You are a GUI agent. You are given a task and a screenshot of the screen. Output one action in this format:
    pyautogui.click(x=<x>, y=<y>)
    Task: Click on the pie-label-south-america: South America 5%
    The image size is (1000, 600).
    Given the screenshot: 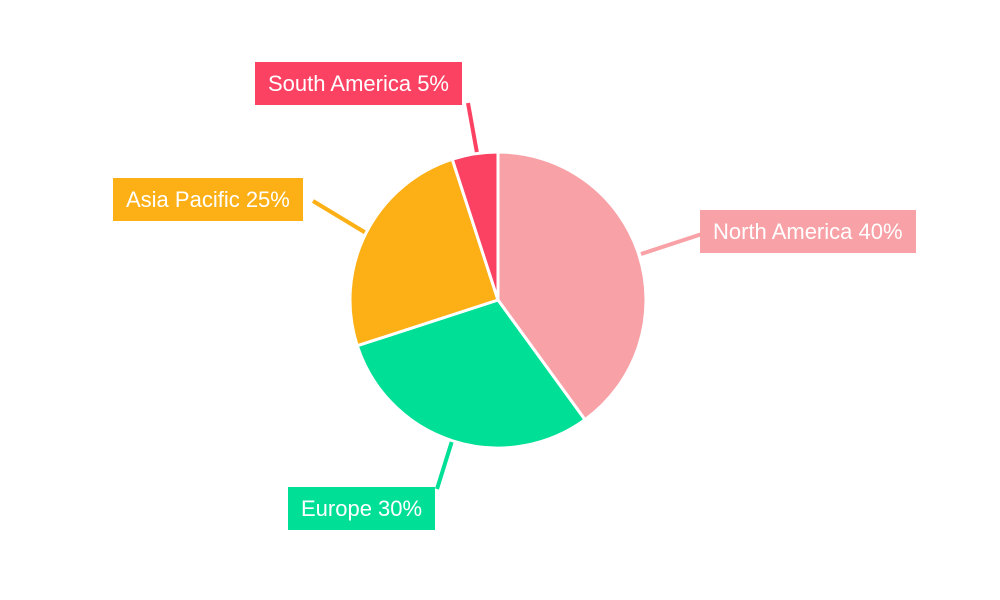 What is the action you would take?
    pyautogui.click(x=358, y=83)
    